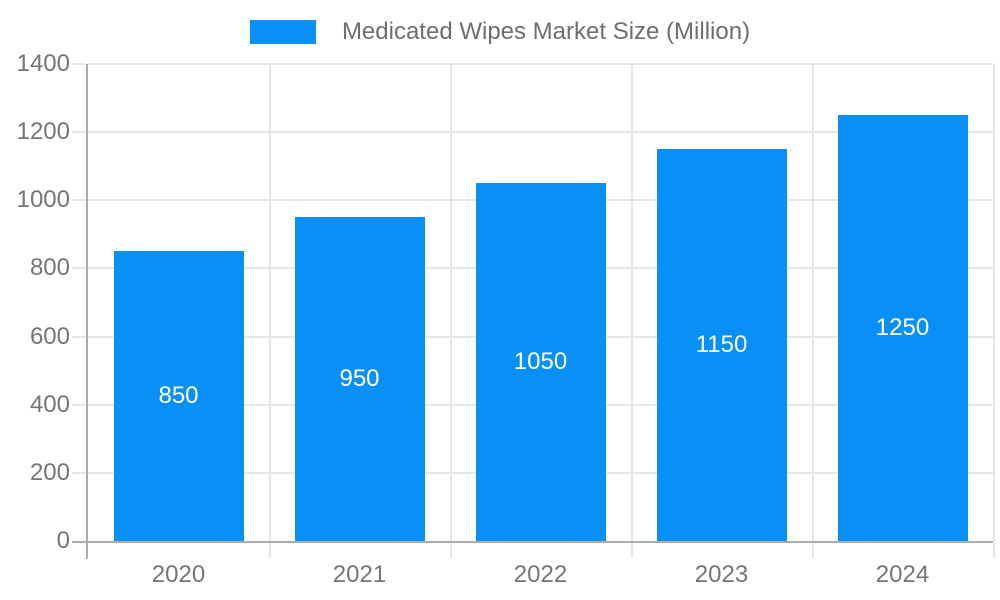 Image resolution: width=1000 pixels, height=600 pixels. I want to click on bar-value-label: 950, so click(359, 379).